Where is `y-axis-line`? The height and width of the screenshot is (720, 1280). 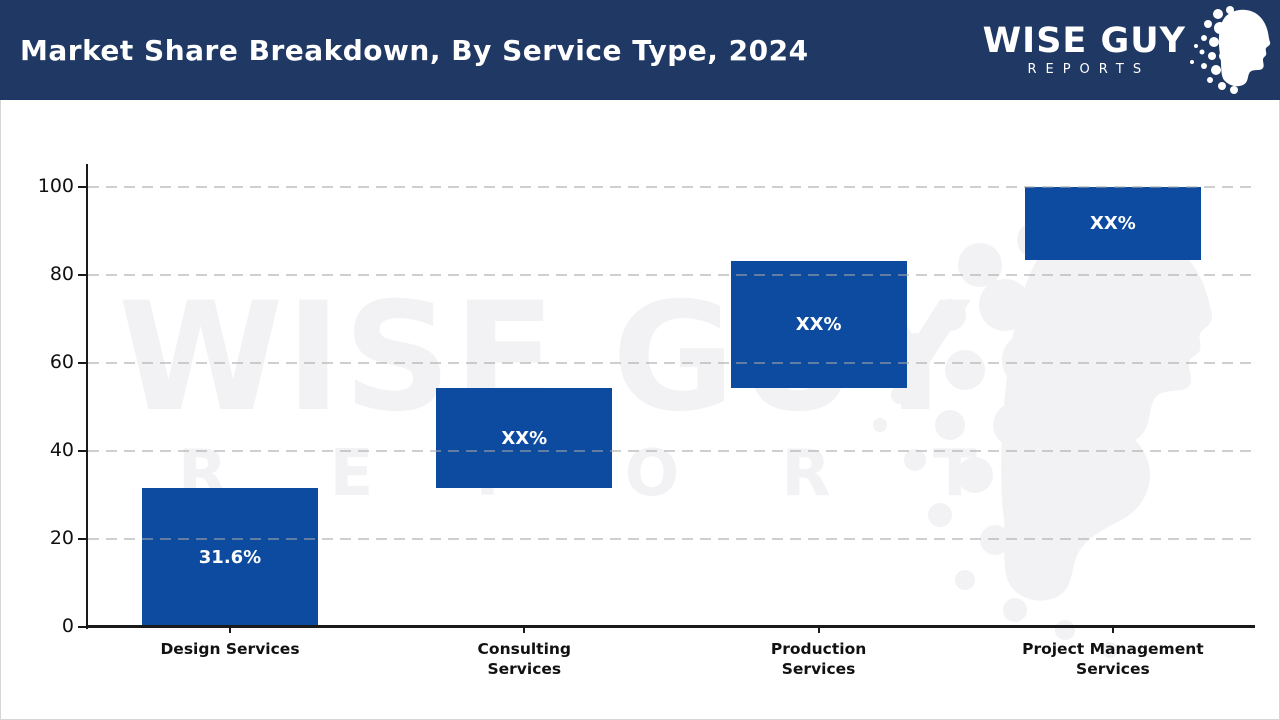
y-axis-line is located at coordinates (87, 396).